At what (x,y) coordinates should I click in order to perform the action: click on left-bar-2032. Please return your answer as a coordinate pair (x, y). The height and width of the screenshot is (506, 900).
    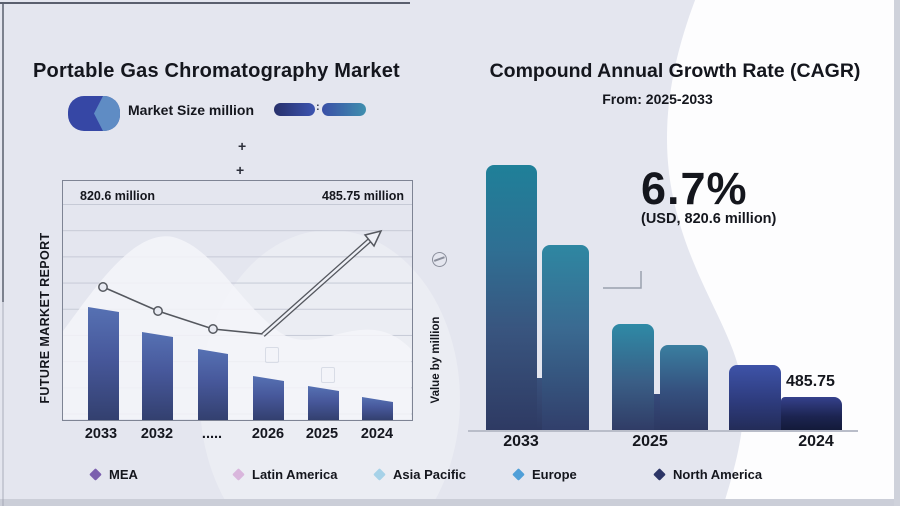
    Looking at the image, I should click on (157, 376).